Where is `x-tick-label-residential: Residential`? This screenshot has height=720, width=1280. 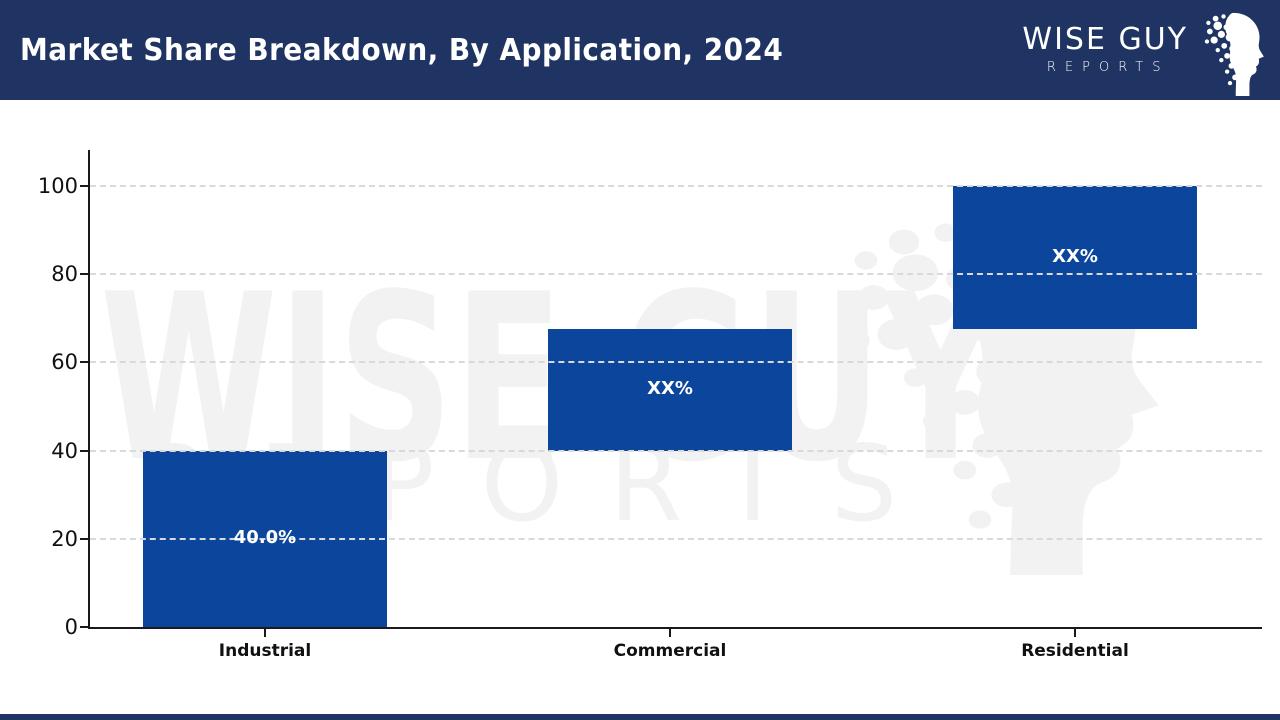 x-tick-label-residential: Residential is located at coordinates (1075, 651).